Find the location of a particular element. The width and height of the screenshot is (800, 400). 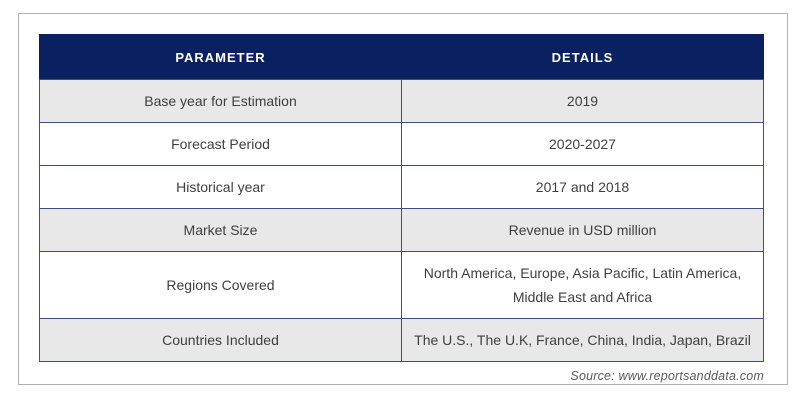

details-cell: 2017 and 2018 is located at coordinates (582, 187).